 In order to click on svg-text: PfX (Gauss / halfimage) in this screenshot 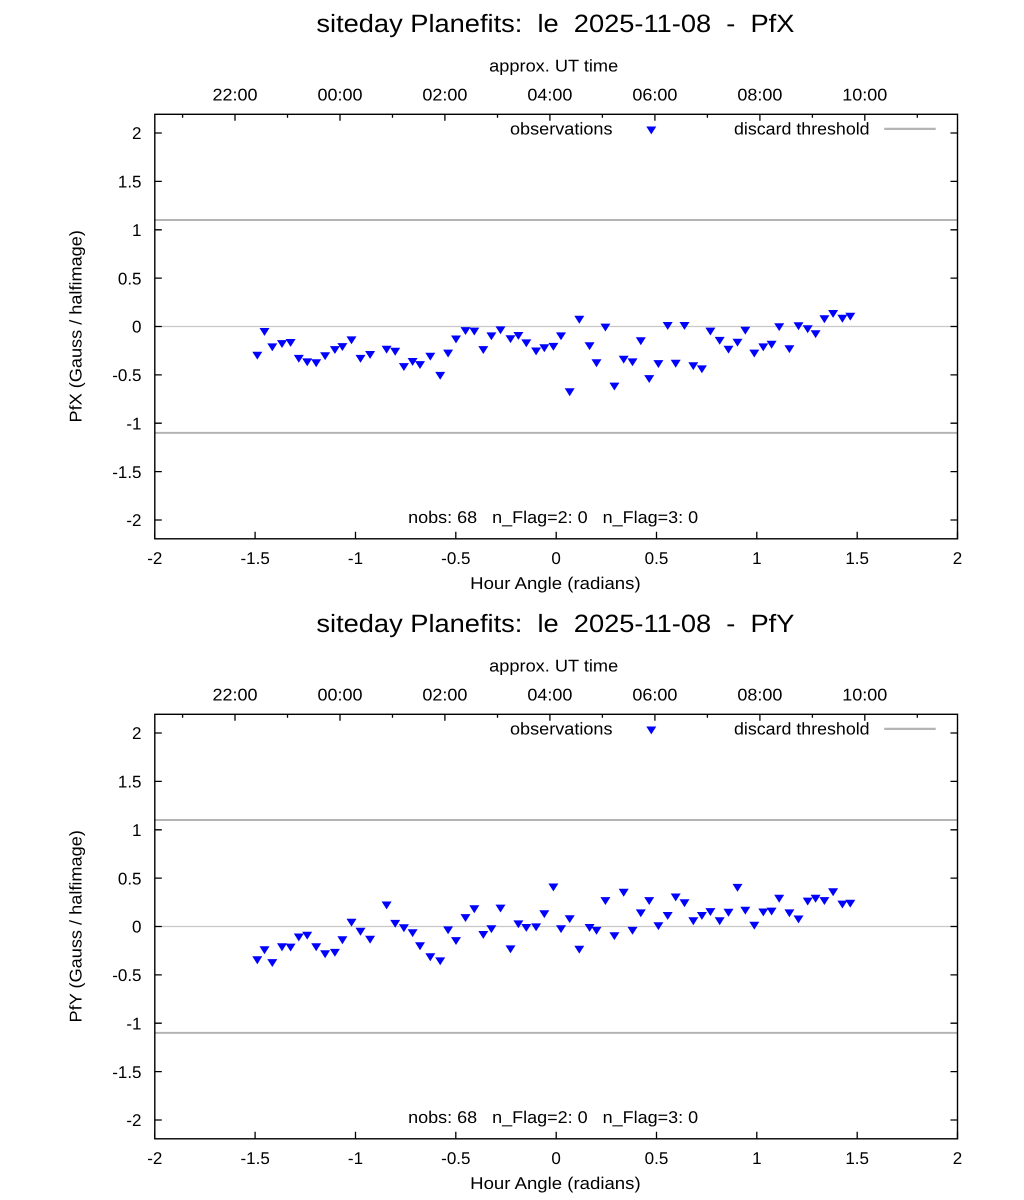, I will do `click(76, 326)`.